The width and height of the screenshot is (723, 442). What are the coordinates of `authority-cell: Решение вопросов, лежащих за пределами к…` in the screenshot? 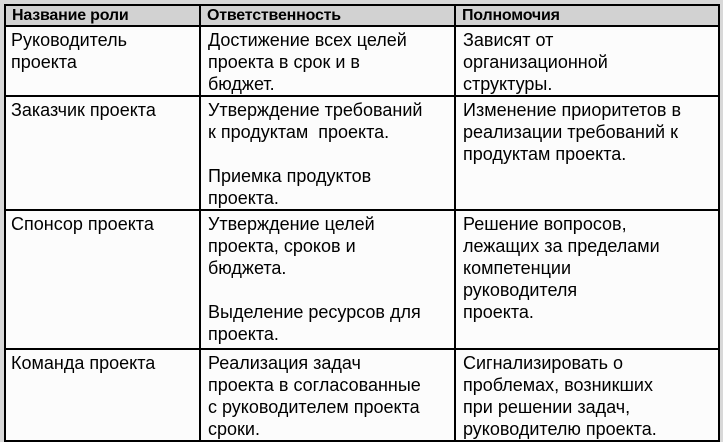 It's located at (587, 279).